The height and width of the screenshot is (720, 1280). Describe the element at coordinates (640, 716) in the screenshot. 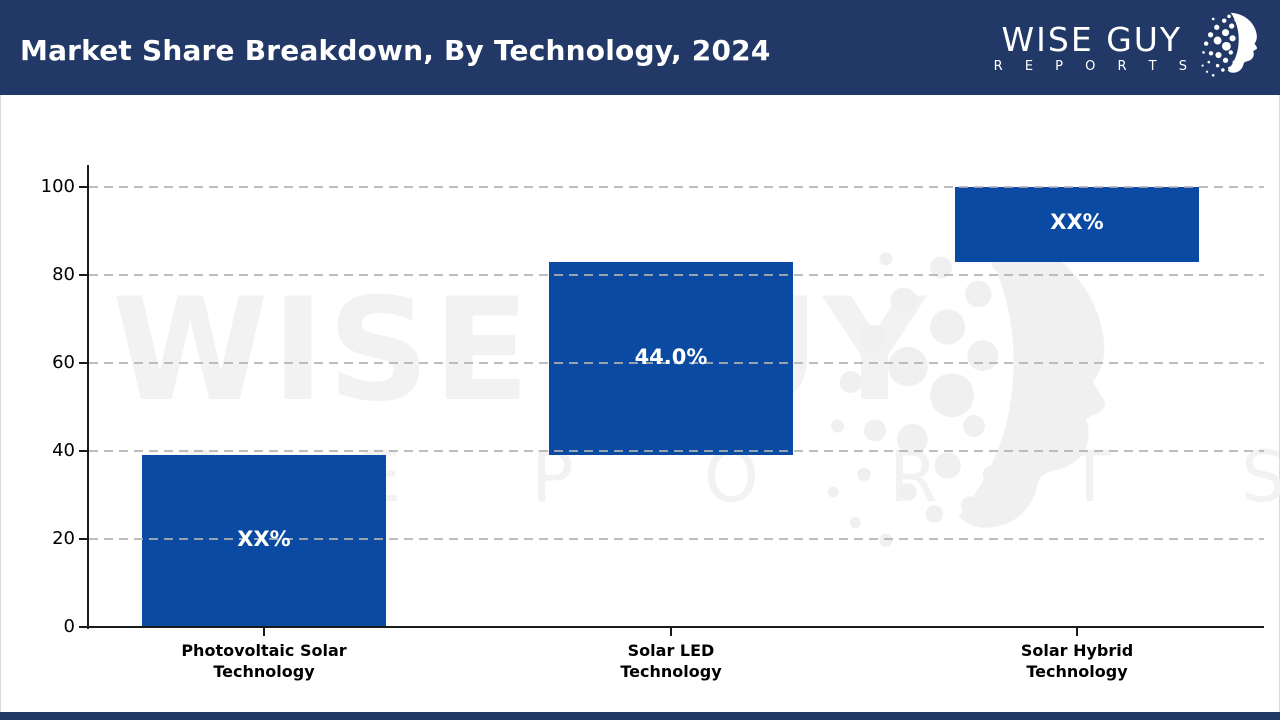

I see `footer-bar` at that location.